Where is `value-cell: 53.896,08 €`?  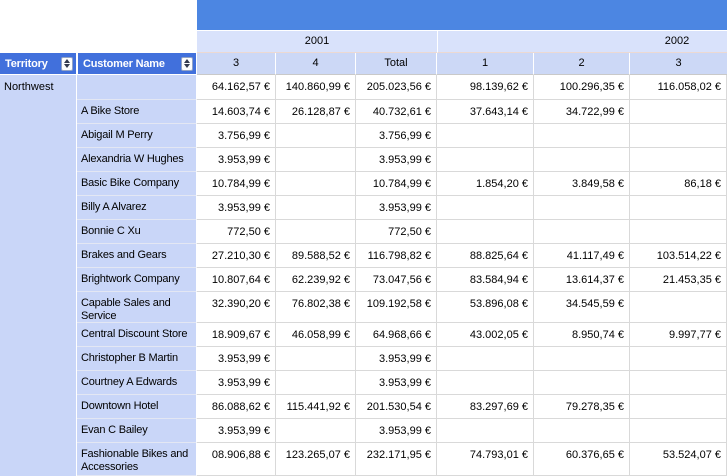
value-cell: 53.896,08 € is located at coordinates (485, 307).